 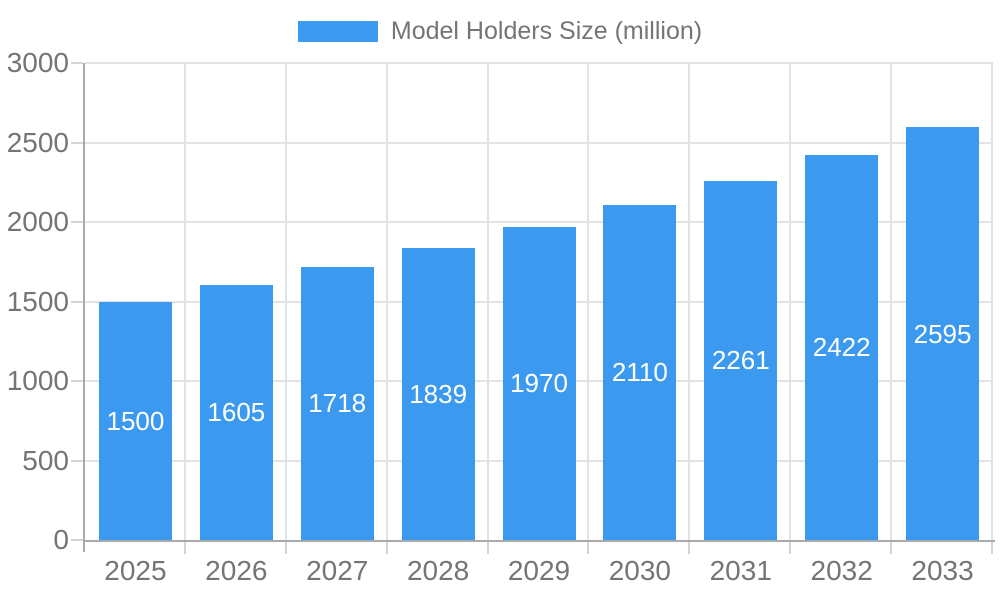 I want to click on bar-value-label: 2110, so click(x=639, y=372).